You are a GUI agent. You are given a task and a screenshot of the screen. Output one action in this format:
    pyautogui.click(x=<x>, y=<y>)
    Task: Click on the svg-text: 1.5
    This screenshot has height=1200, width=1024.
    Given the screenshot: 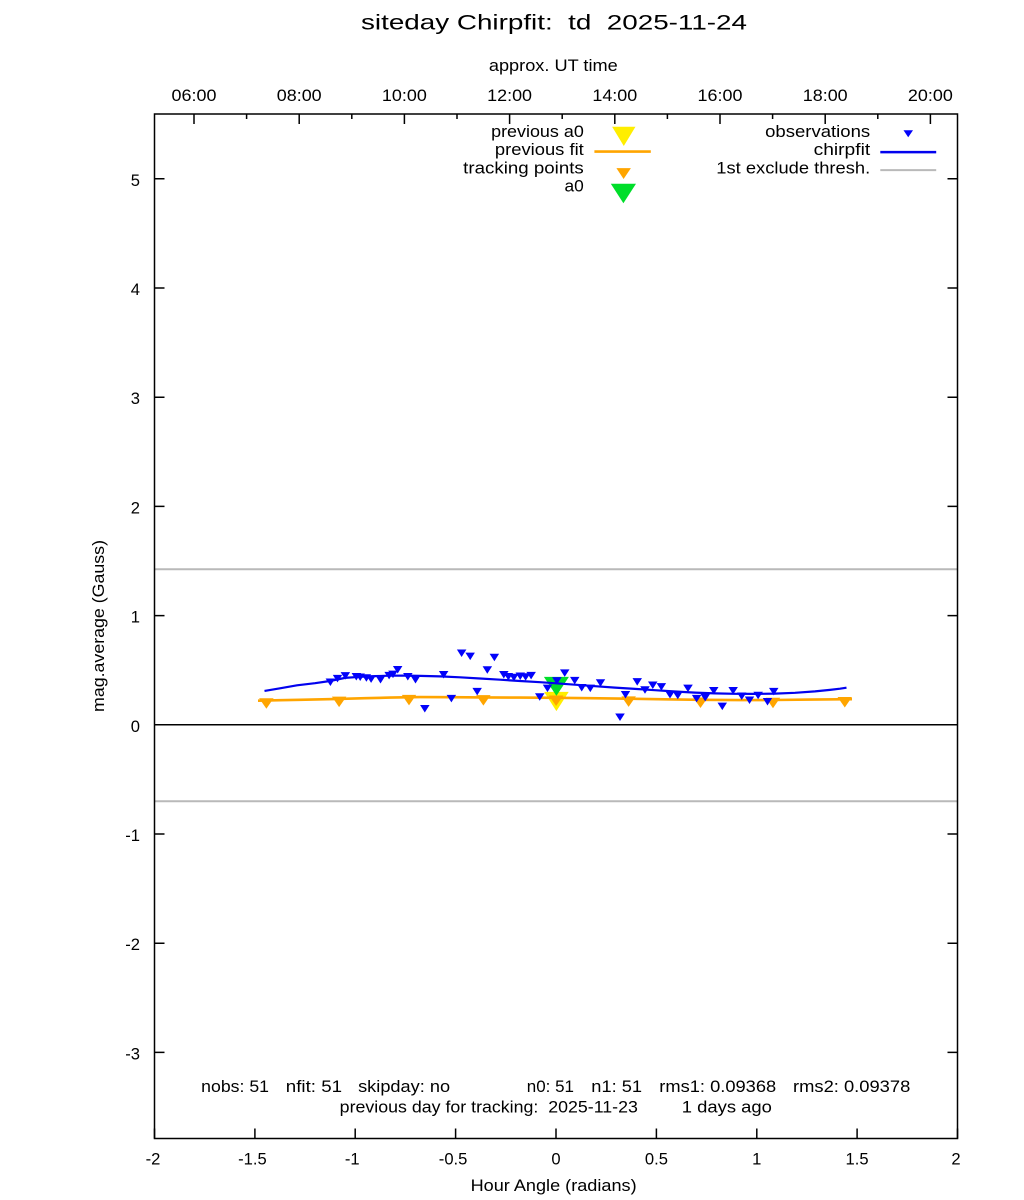 What is the action you would take?
    pyautogui.click(x=857, y=1159)
    